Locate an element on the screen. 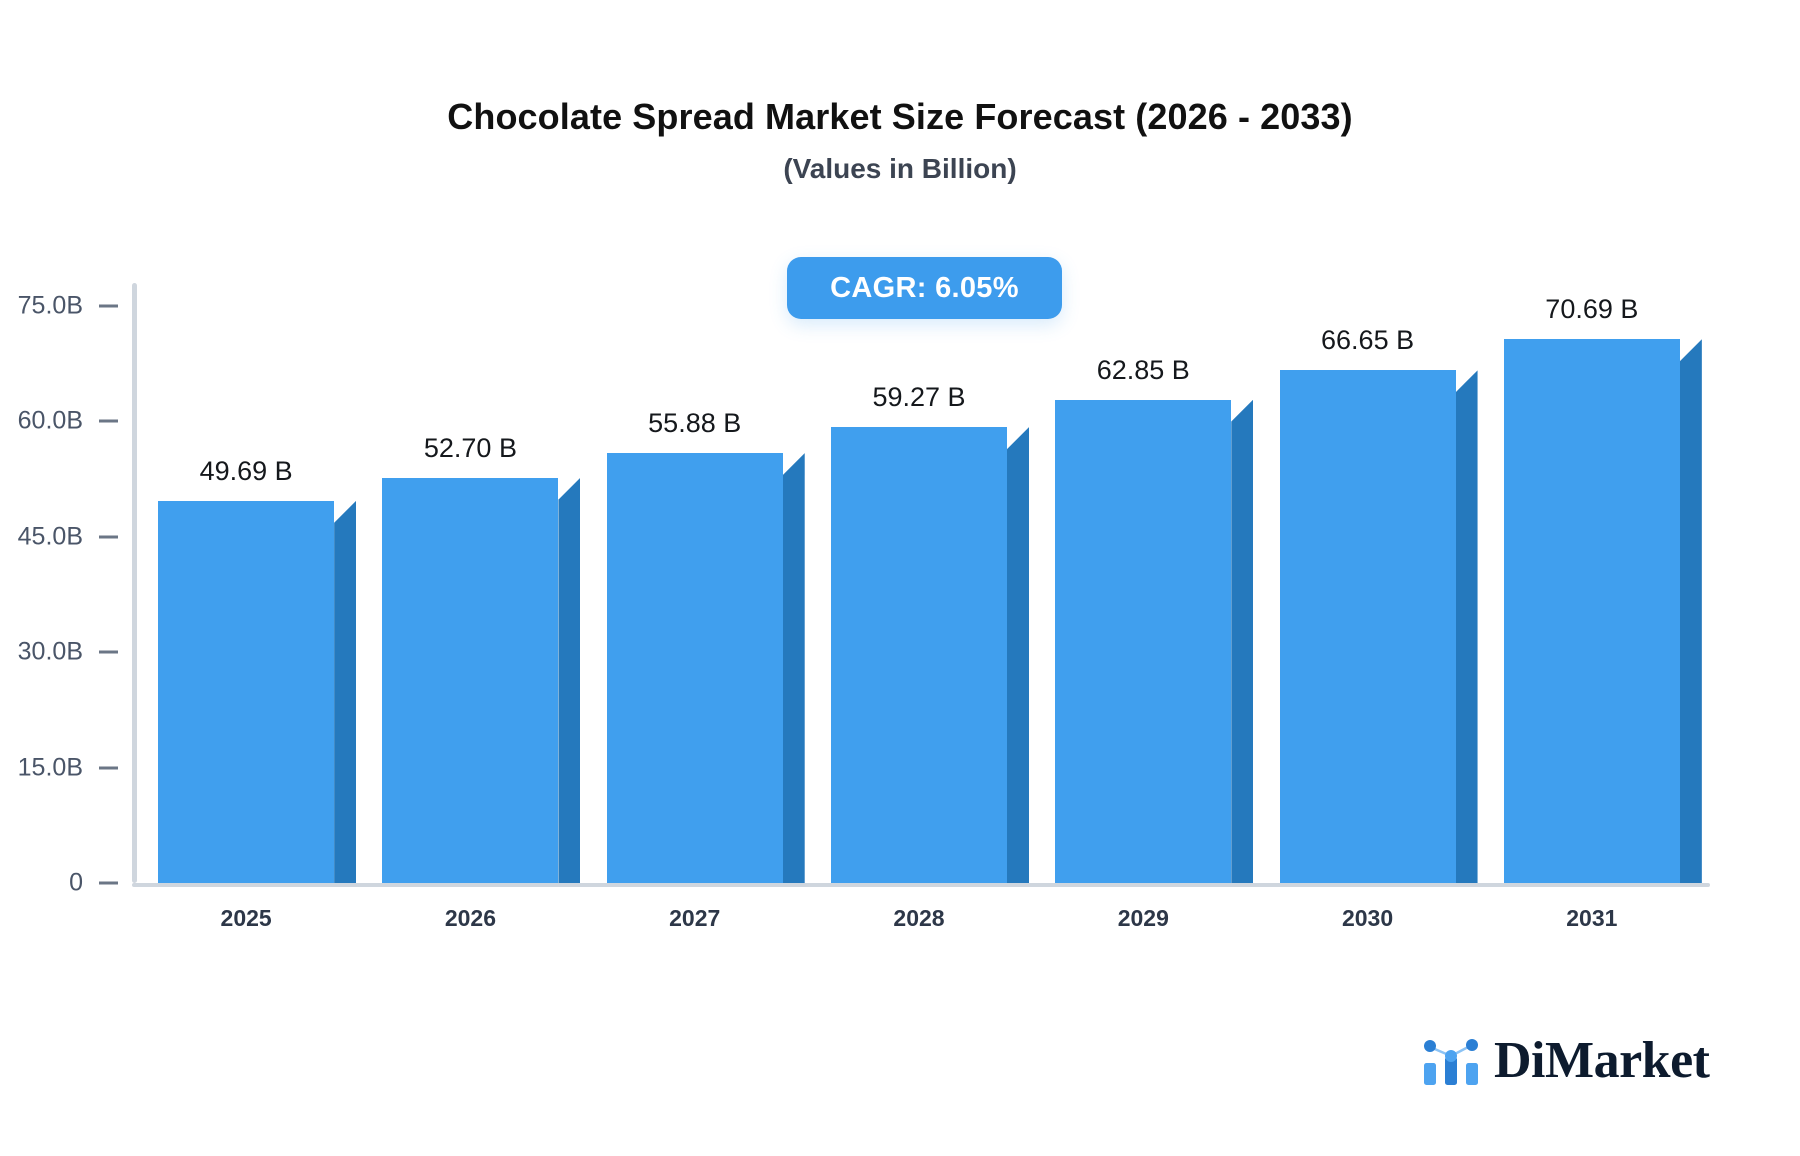 This screenshot has width=1800, height=1156. bar-value-label: 49.69 B is located at coordinates (246, 470).